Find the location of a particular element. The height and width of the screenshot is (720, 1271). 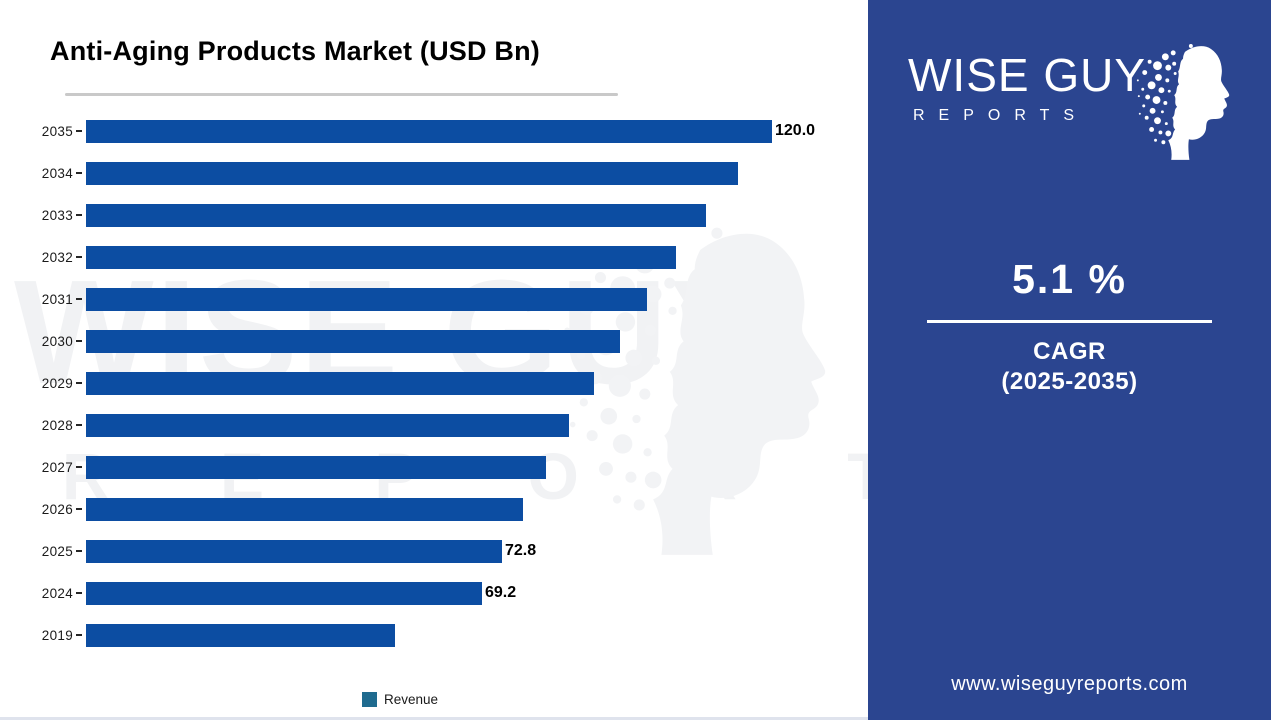

brand-subname: REPORTS is located at coordinates (1001, 115).